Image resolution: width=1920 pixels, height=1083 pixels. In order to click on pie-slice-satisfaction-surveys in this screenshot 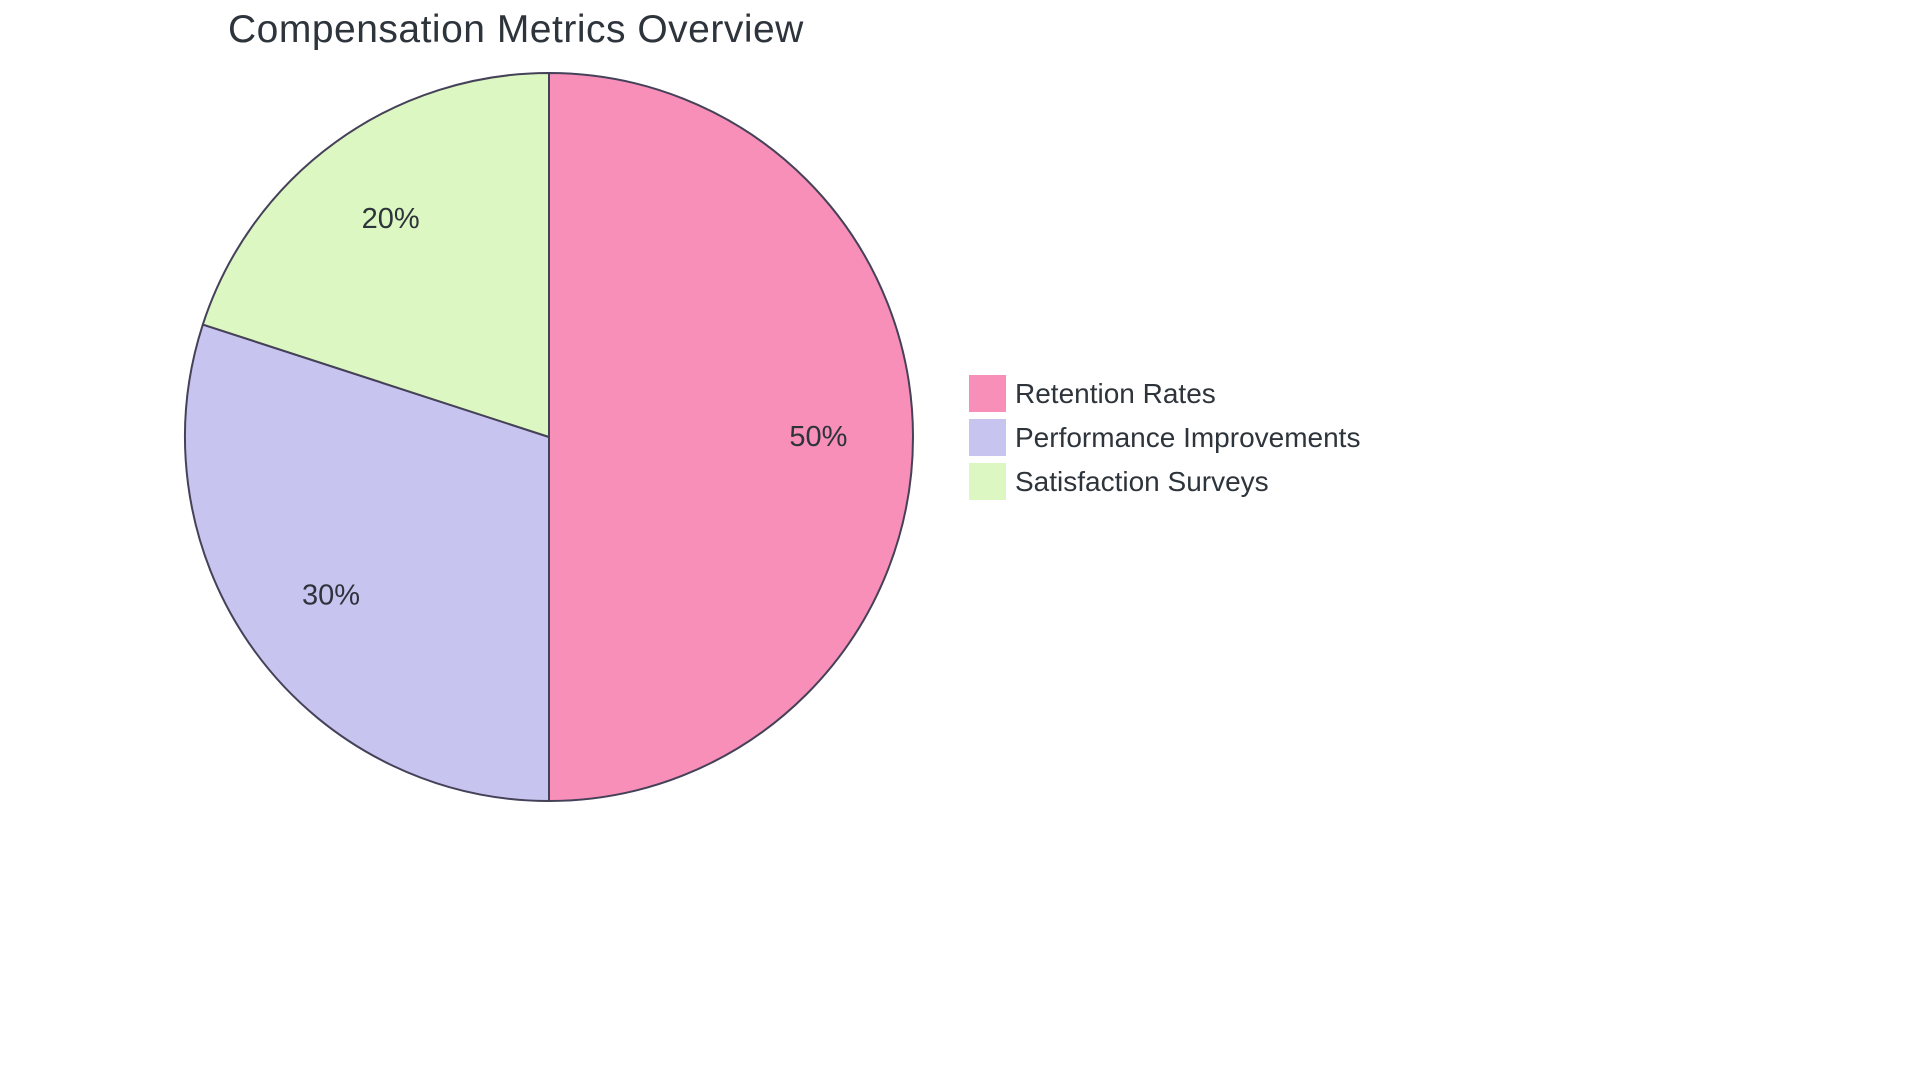, I will do `click(375, 255)`.